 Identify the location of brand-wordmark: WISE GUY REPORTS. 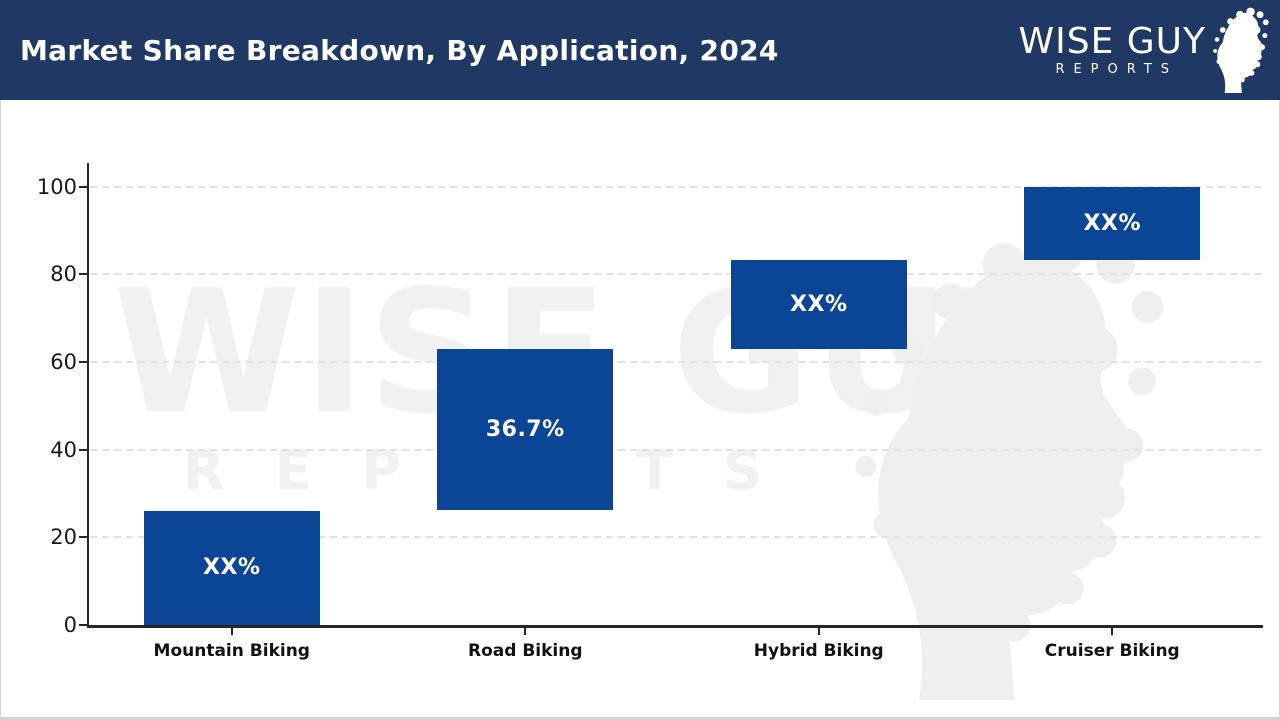
(1112, 49).